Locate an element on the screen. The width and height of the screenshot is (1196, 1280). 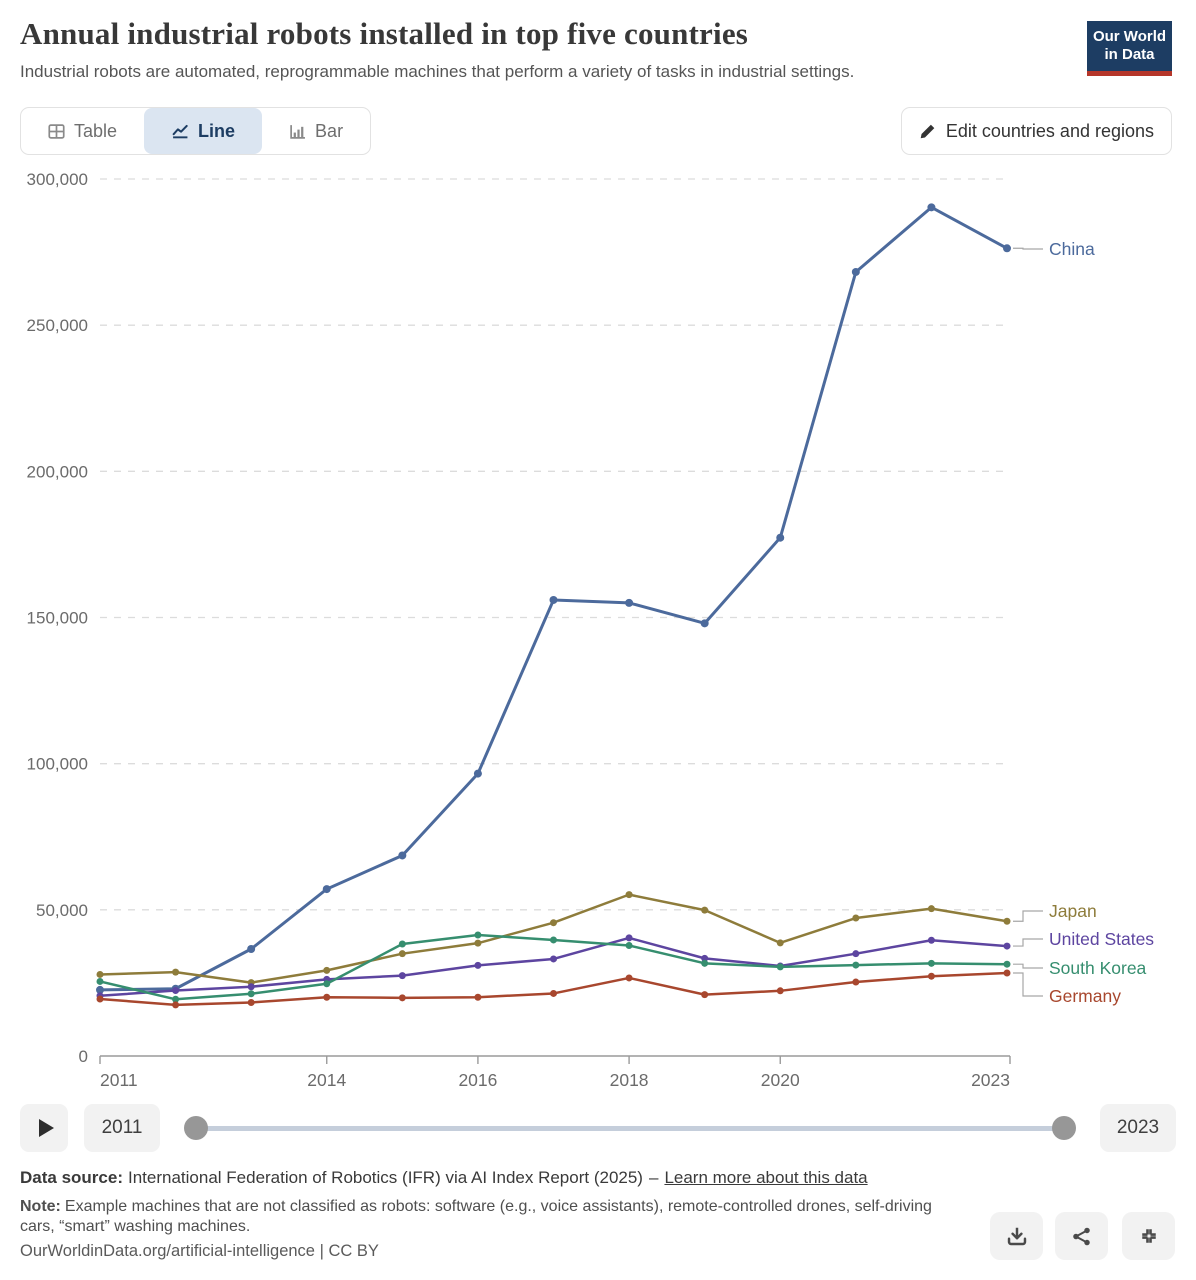
data-point-germany-2022 is located at coordinates (931, 976).